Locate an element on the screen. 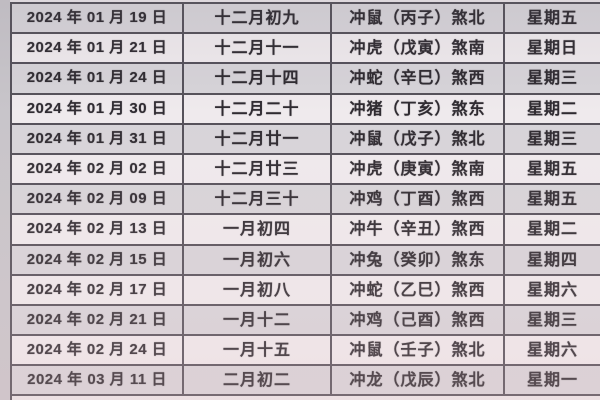  lunar-date-cell: 十二月十四 is located at coordinates (258, 78).